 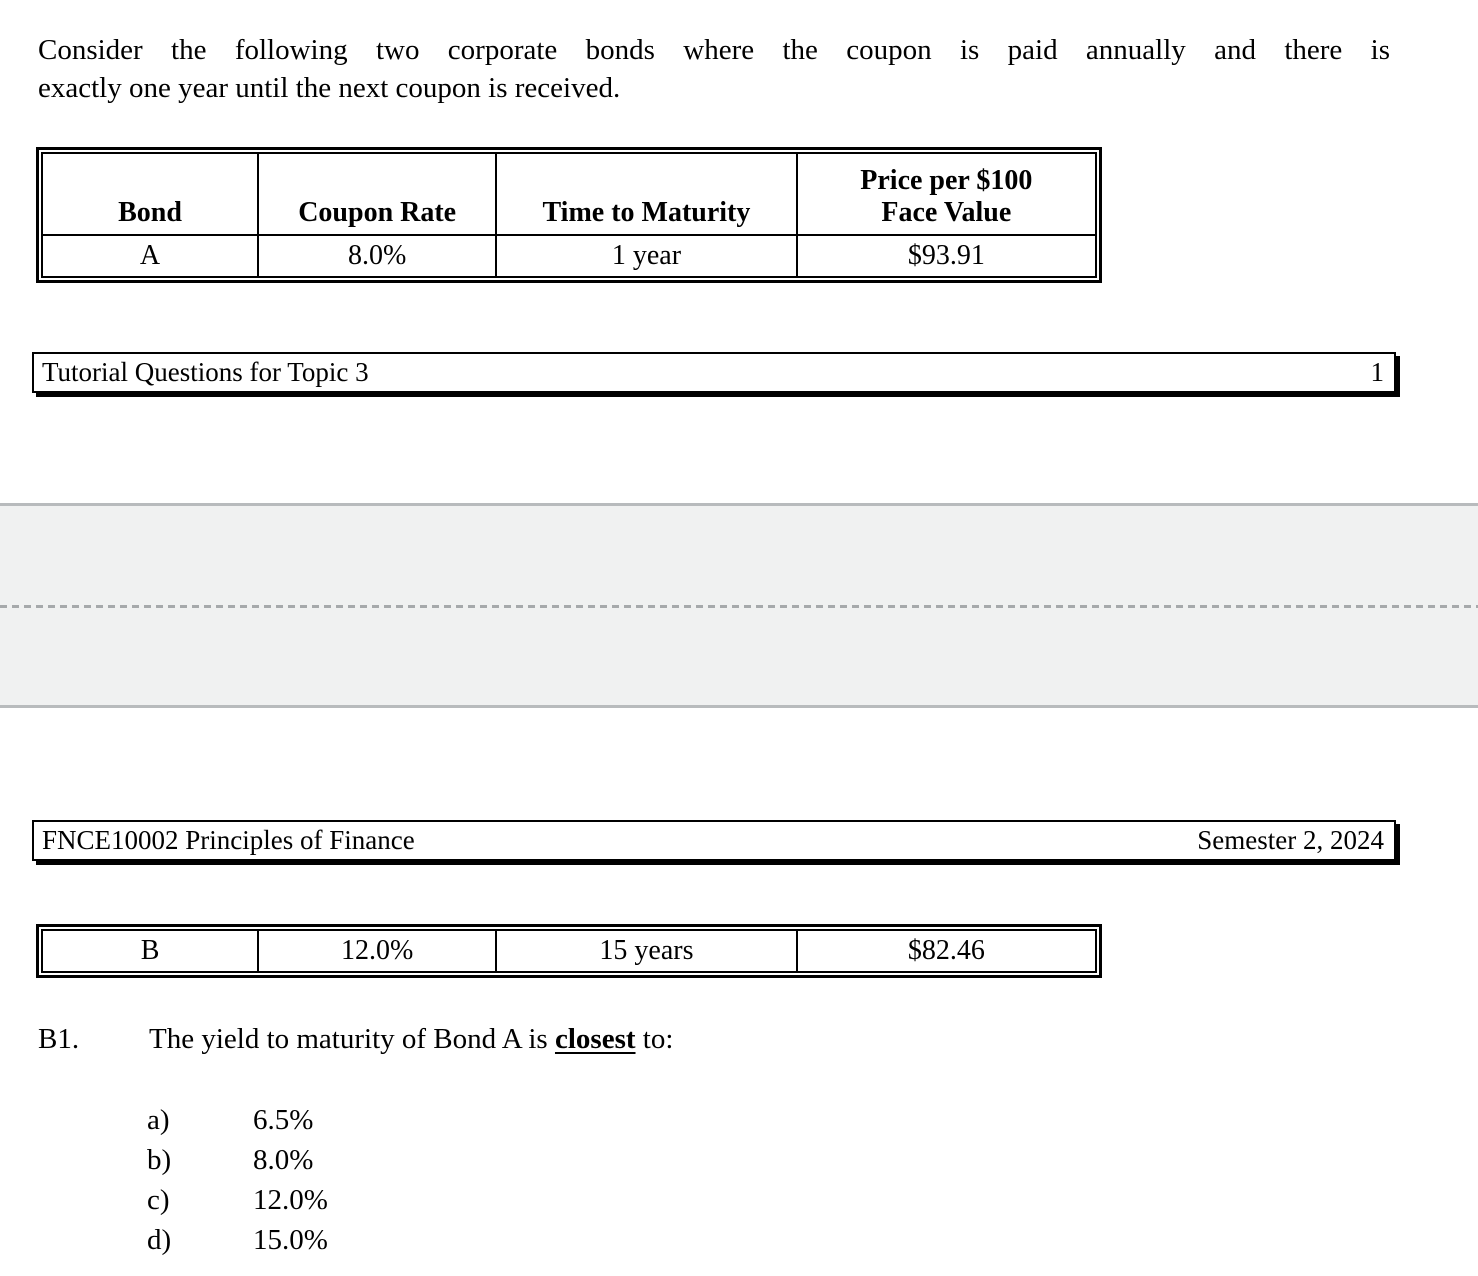 I want to click on option-value-d: 15.0%, so click(x=290, y=1240).